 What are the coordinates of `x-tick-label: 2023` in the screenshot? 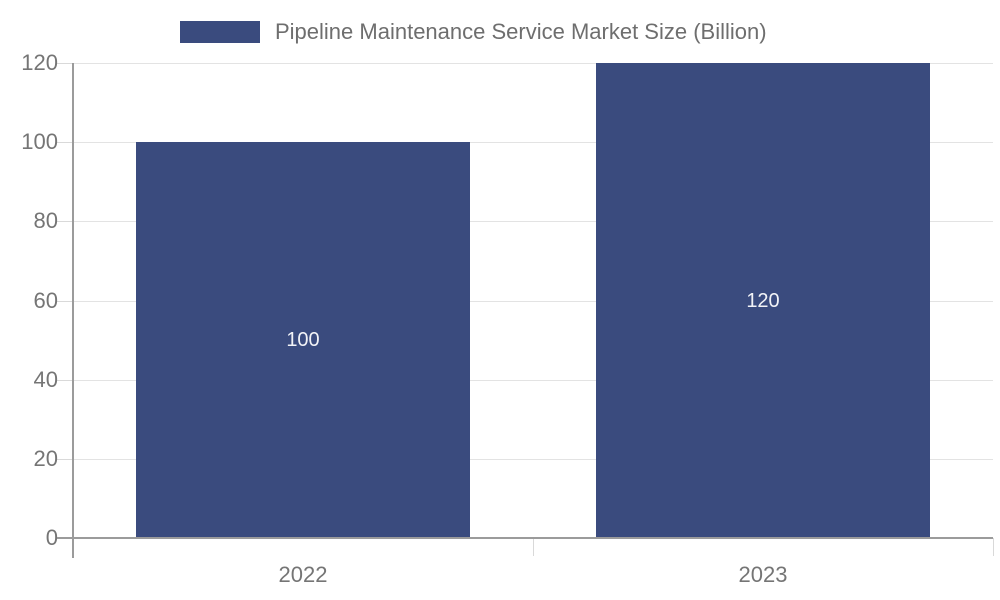 It's located at (763, 574).